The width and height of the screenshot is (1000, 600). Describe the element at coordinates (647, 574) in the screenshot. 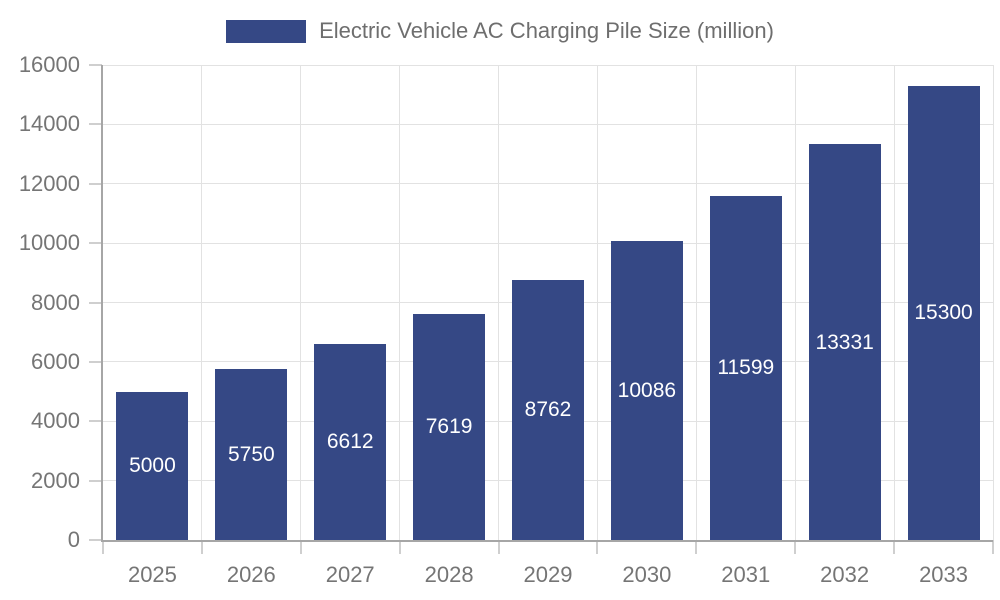

I see `x-tick-label: 2030` at that location.